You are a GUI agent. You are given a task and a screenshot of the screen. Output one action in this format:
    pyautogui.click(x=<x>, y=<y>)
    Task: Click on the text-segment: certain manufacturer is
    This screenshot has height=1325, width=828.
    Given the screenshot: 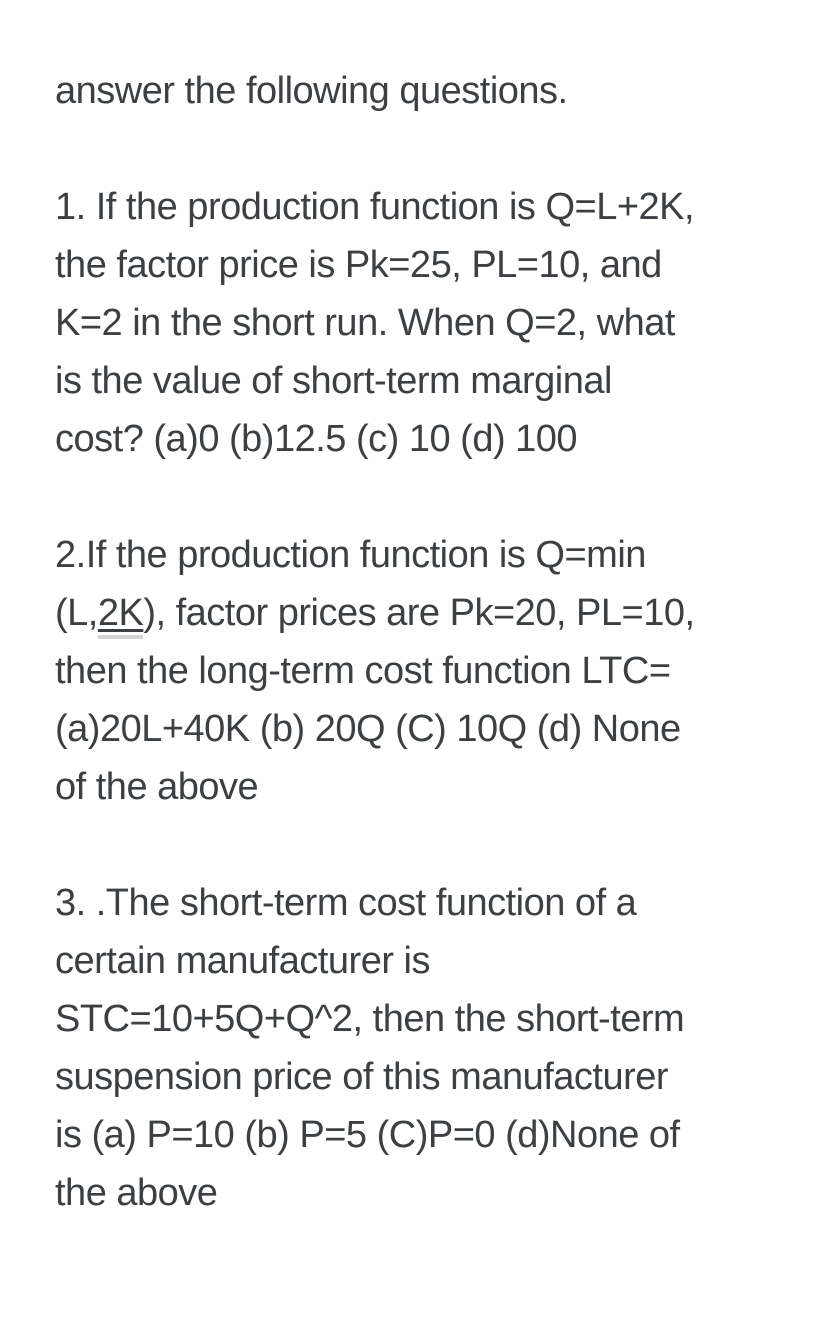 What is the action you would take?
    pyautogui.click(x=243, y=961)
    